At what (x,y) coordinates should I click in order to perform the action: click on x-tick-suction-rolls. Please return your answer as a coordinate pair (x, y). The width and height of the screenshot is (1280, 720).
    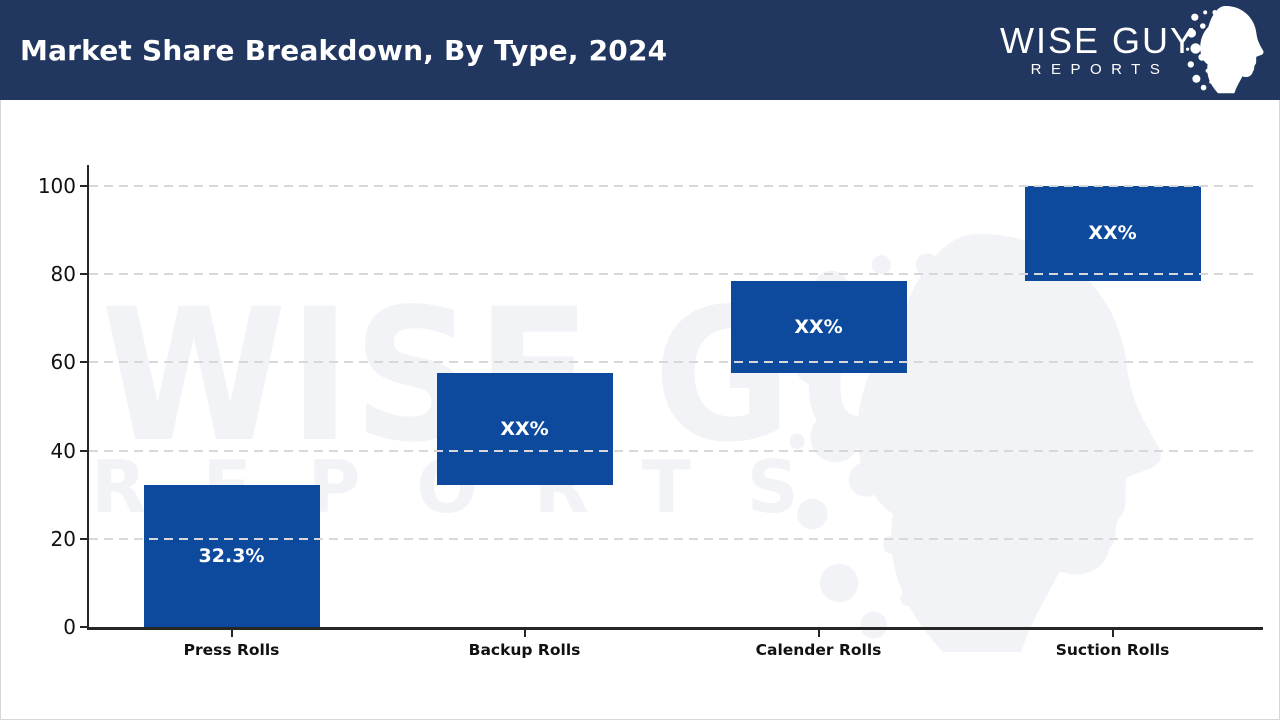
    Looking at the image, I should click on (1112, 633).